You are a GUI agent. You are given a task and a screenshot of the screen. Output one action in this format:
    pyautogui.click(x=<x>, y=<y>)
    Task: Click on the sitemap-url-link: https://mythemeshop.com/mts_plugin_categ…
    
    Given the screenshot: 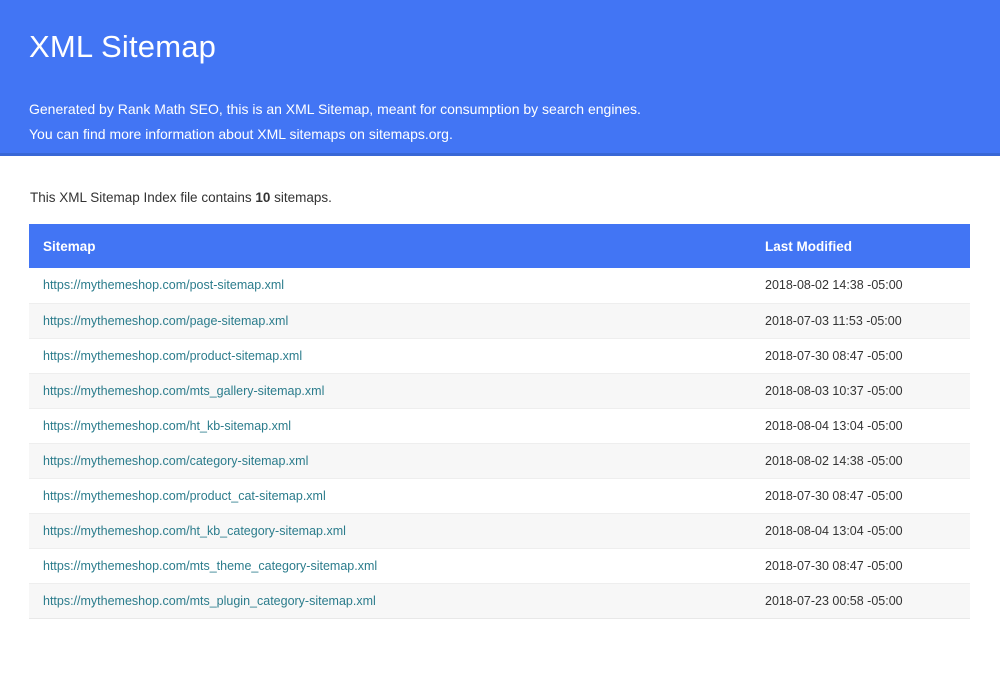 What is the action you would take?
    pyautogui.click(x=209, y=600)
    